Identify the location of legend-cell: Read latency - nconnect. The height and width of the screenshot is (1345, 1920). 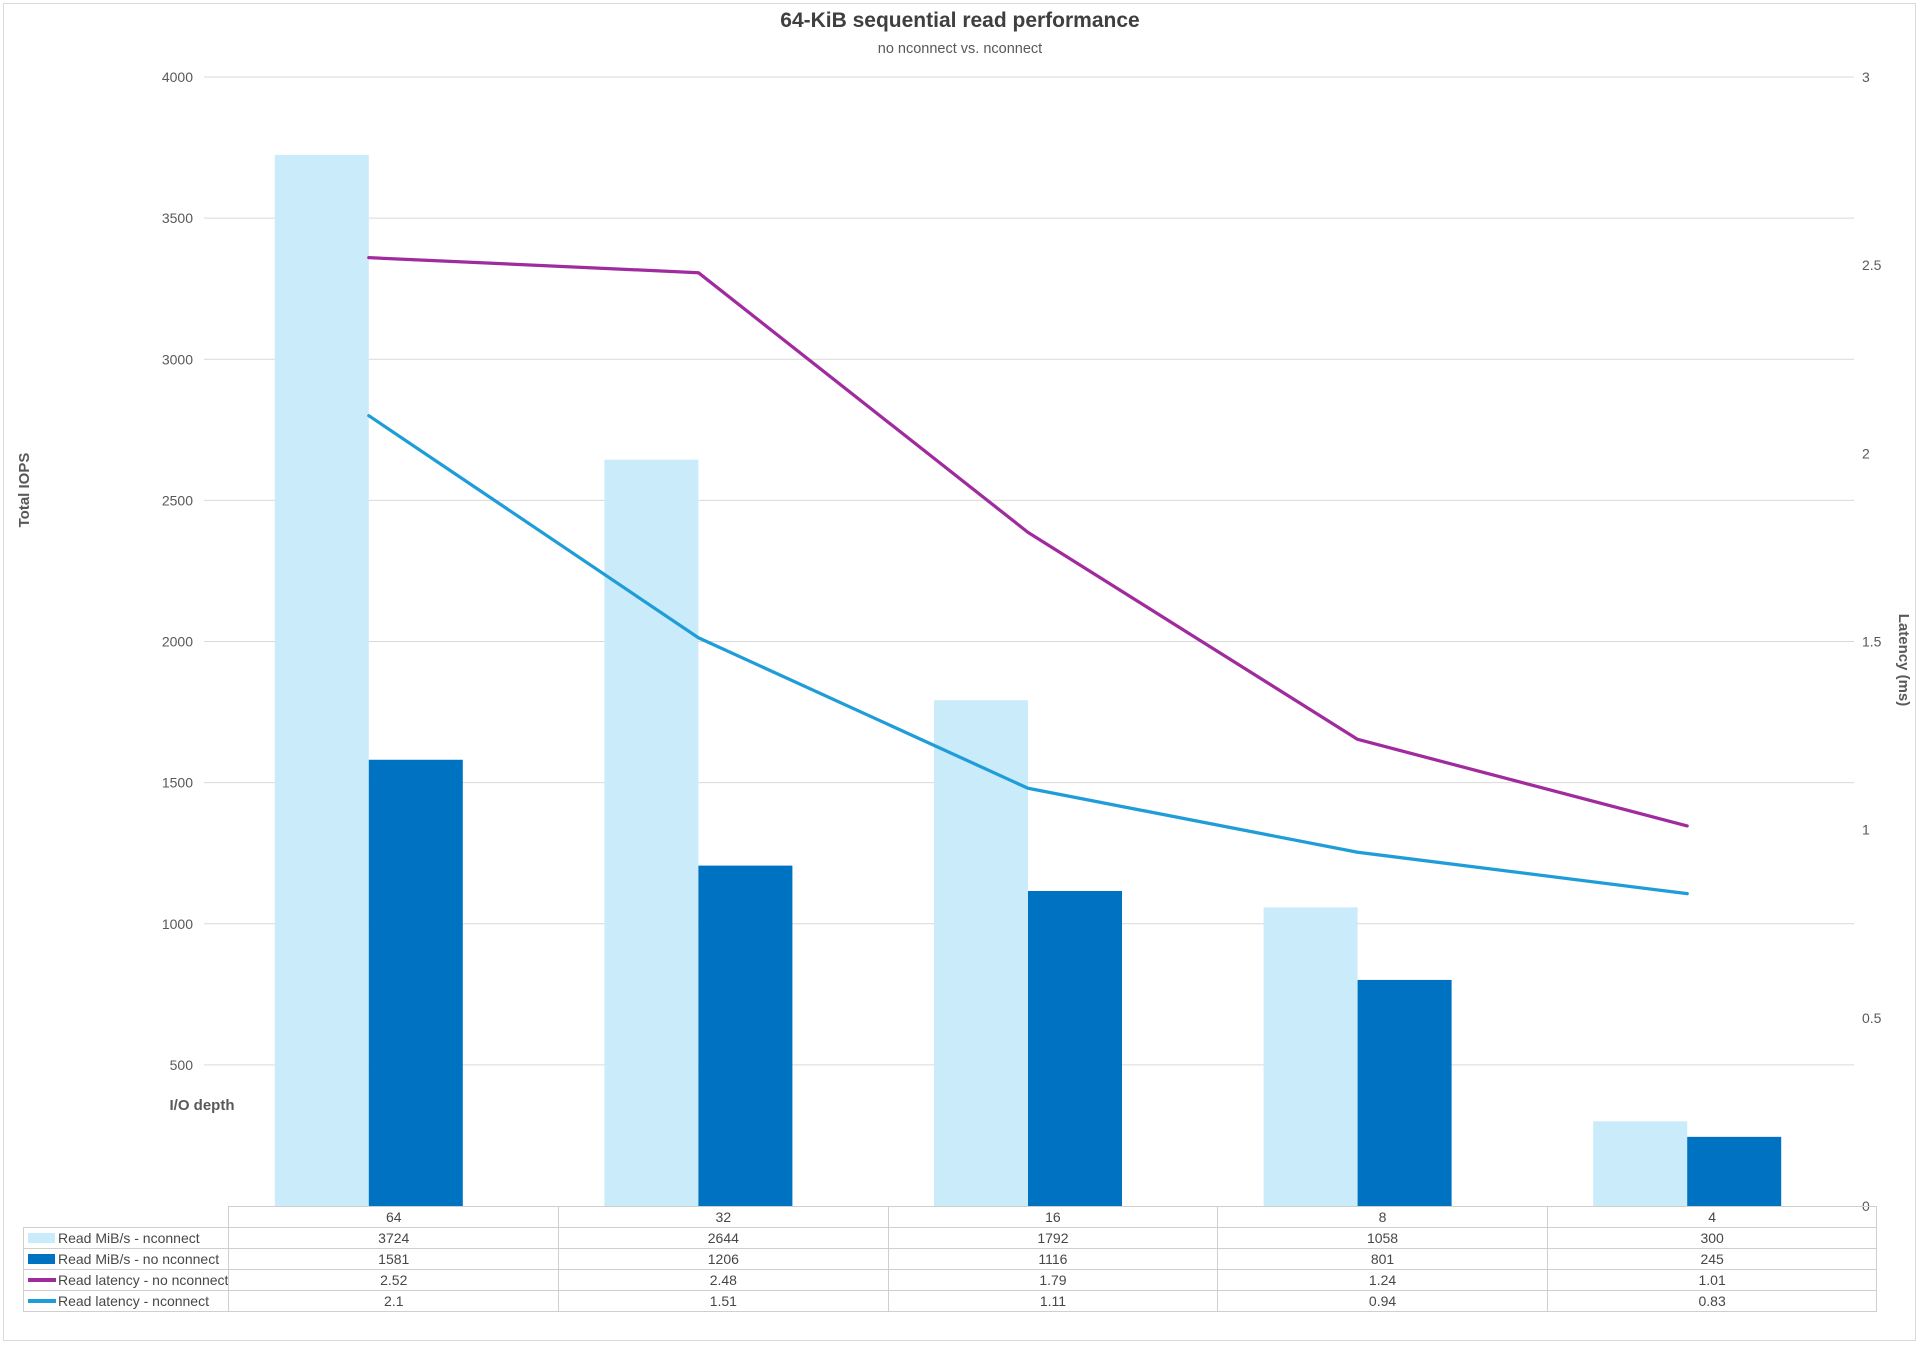
(126, 1301).